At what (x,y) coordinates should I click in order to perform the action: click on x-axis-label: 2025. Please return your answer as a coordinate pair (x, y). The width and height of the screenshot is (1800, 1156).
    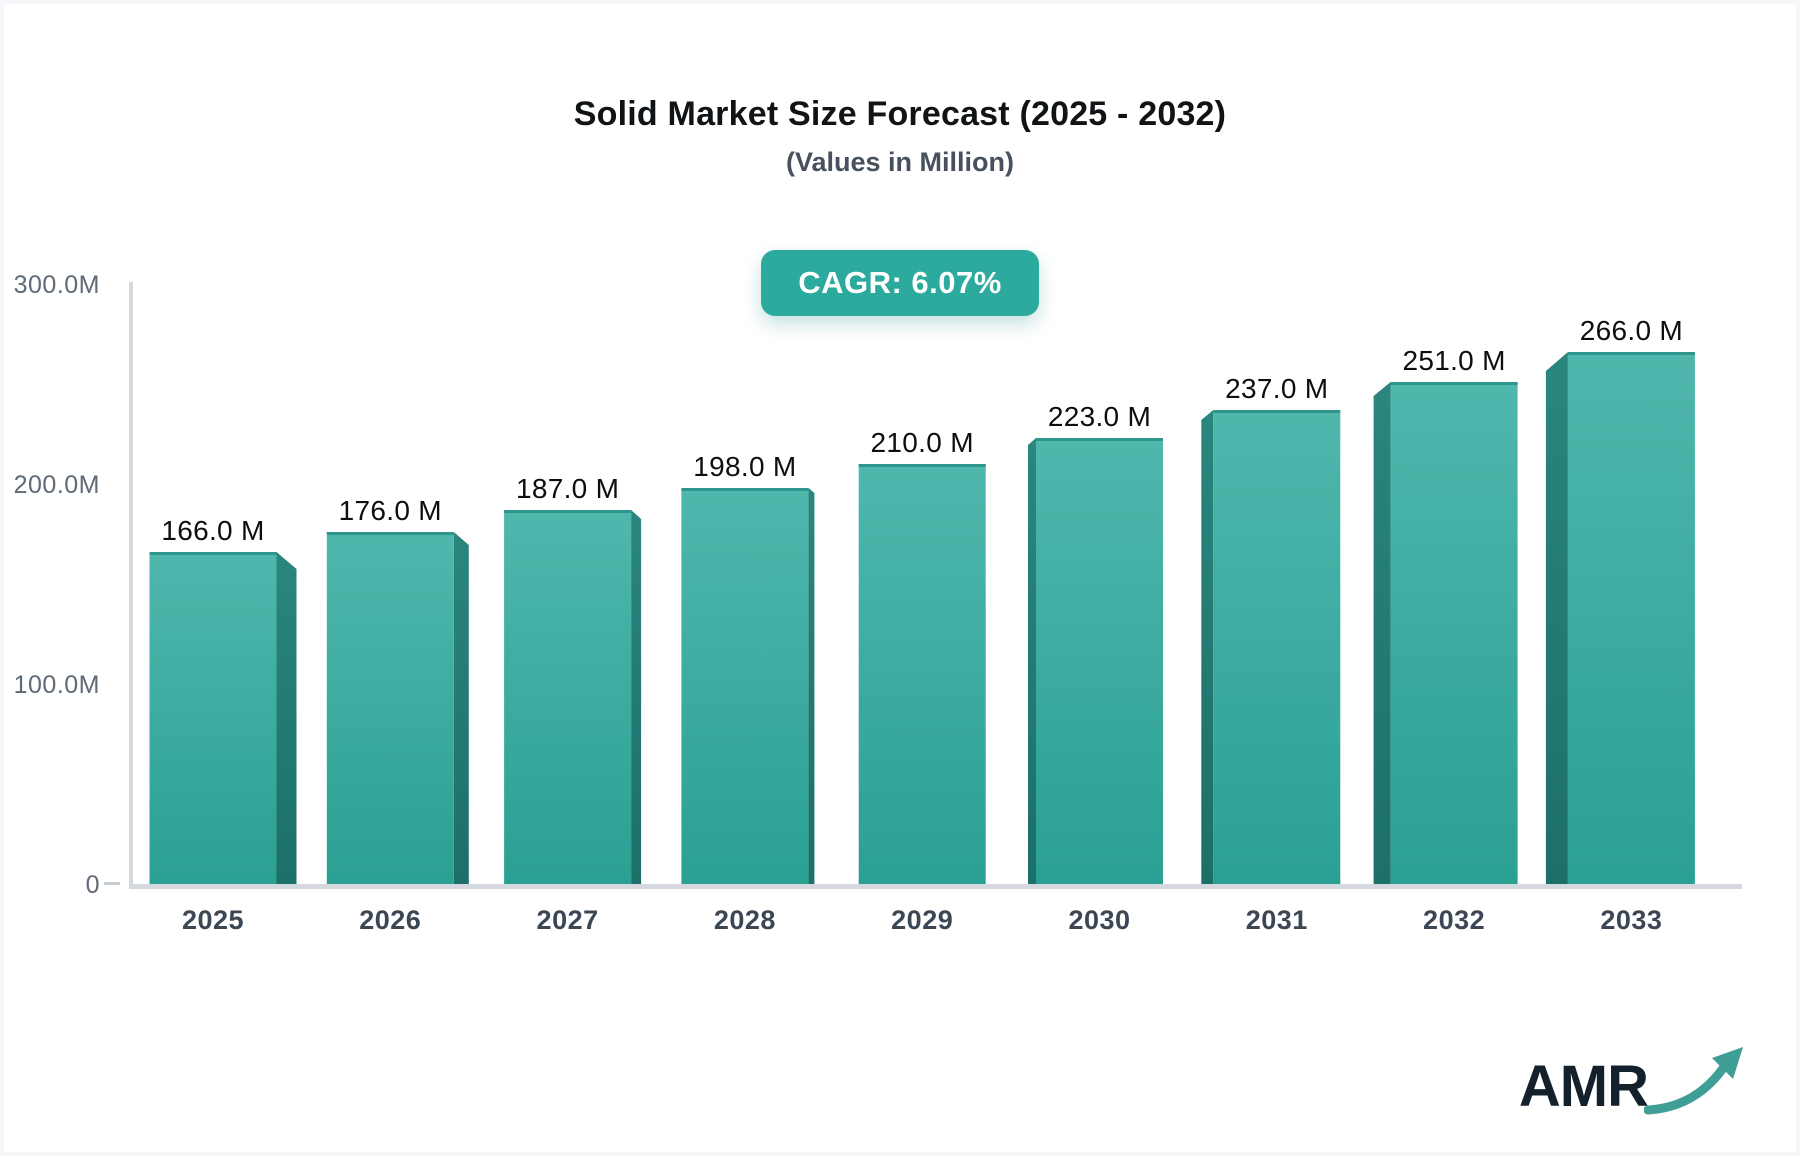
    Looking at the image, I should click on (213, 920).